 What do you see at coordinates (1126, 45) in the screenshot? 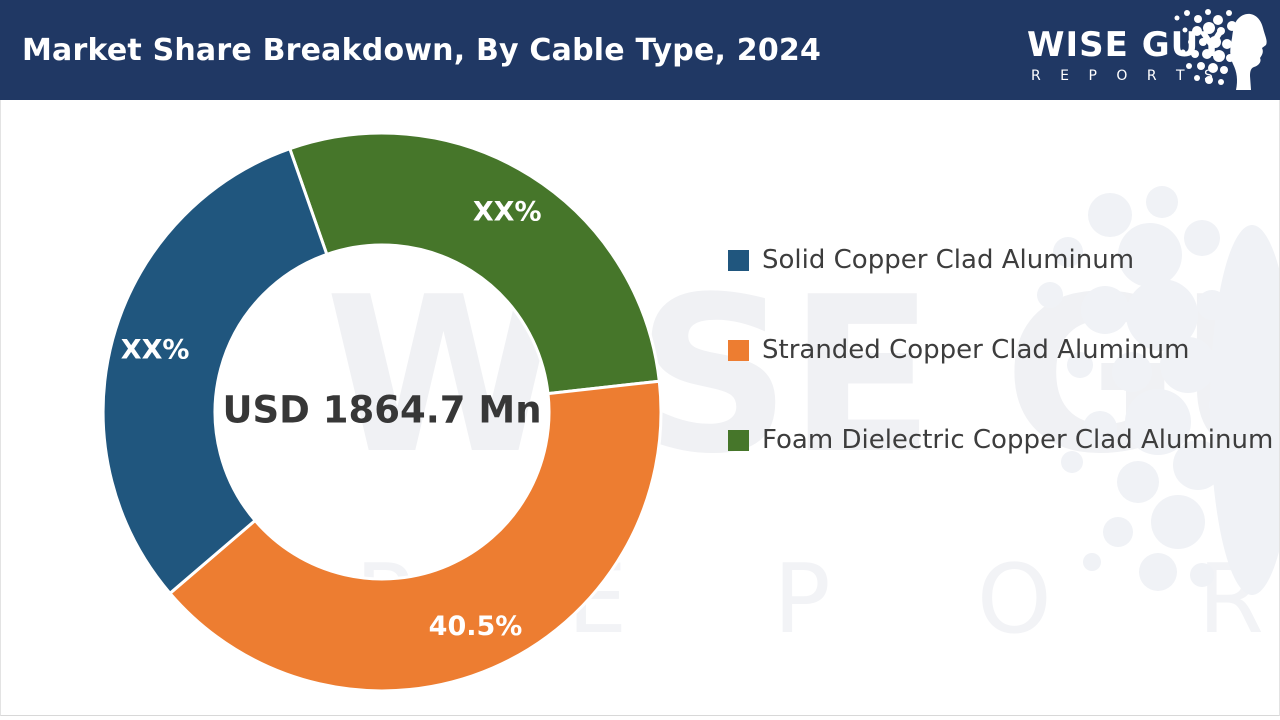
I see `logo-wordmark: WISE GUY` at bounding box center [1126, 45].